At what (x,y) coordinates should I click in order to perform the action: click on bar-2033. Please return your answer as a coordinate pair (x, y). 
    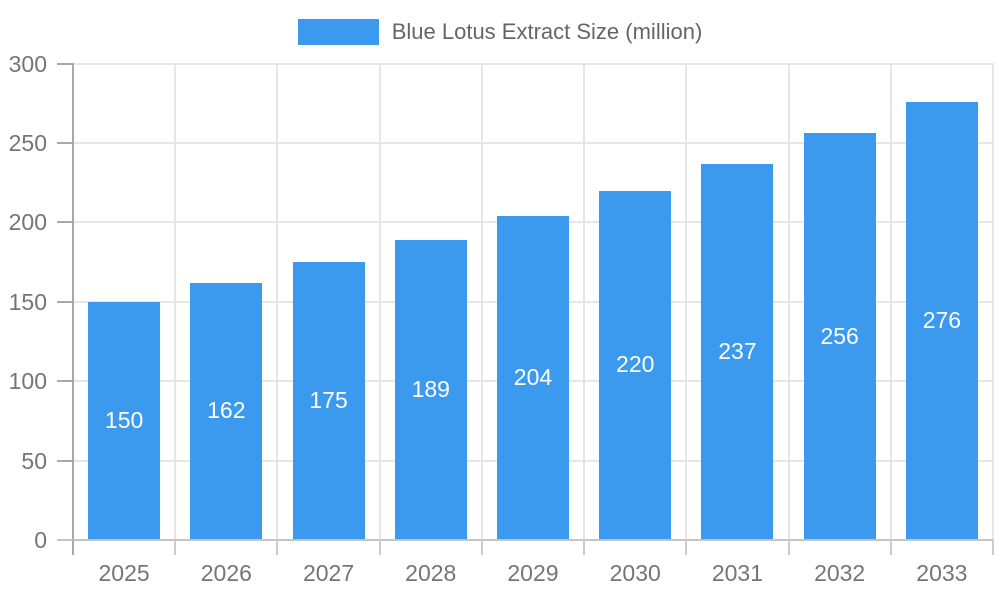
    Looking at the image, I should click on (941, 320).